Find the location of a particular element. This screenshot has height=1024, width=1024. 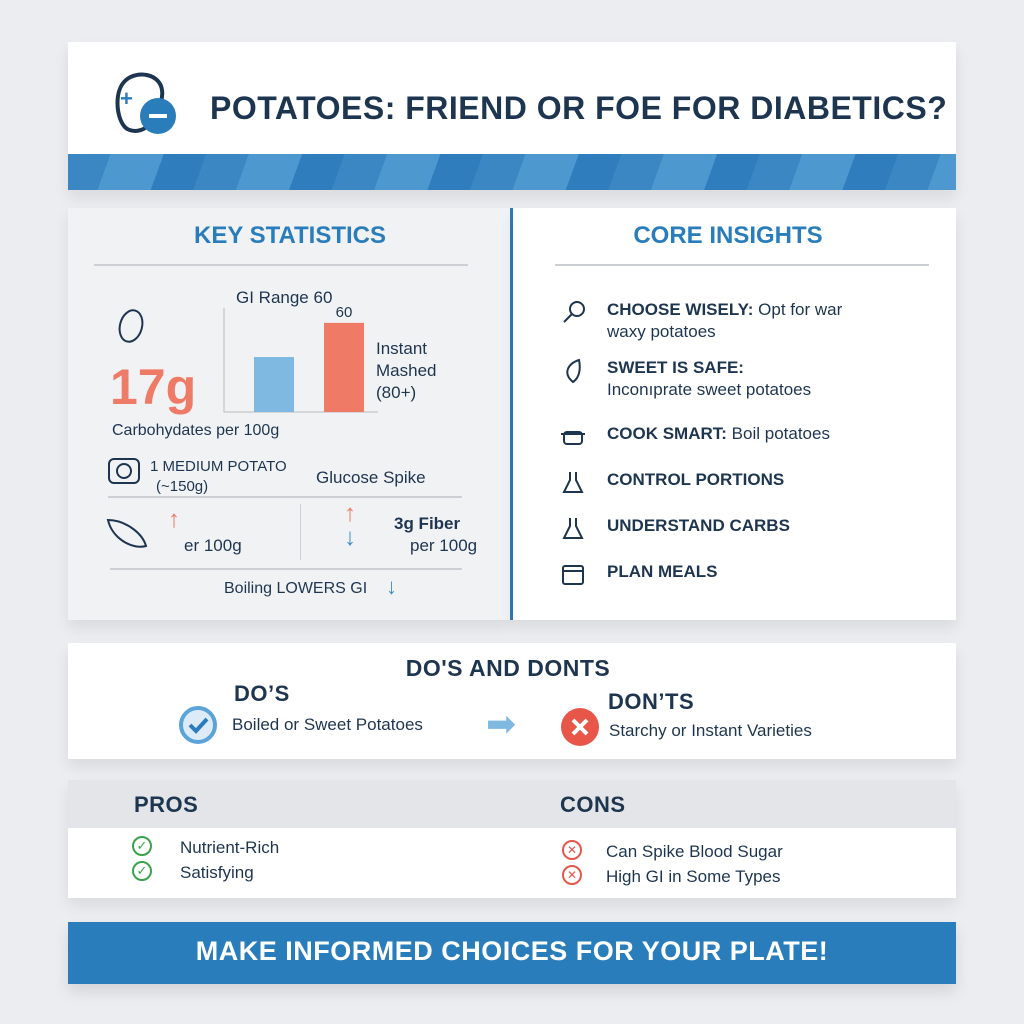

insight-title: PLAN MEALS is located at coordinates (662, 571).